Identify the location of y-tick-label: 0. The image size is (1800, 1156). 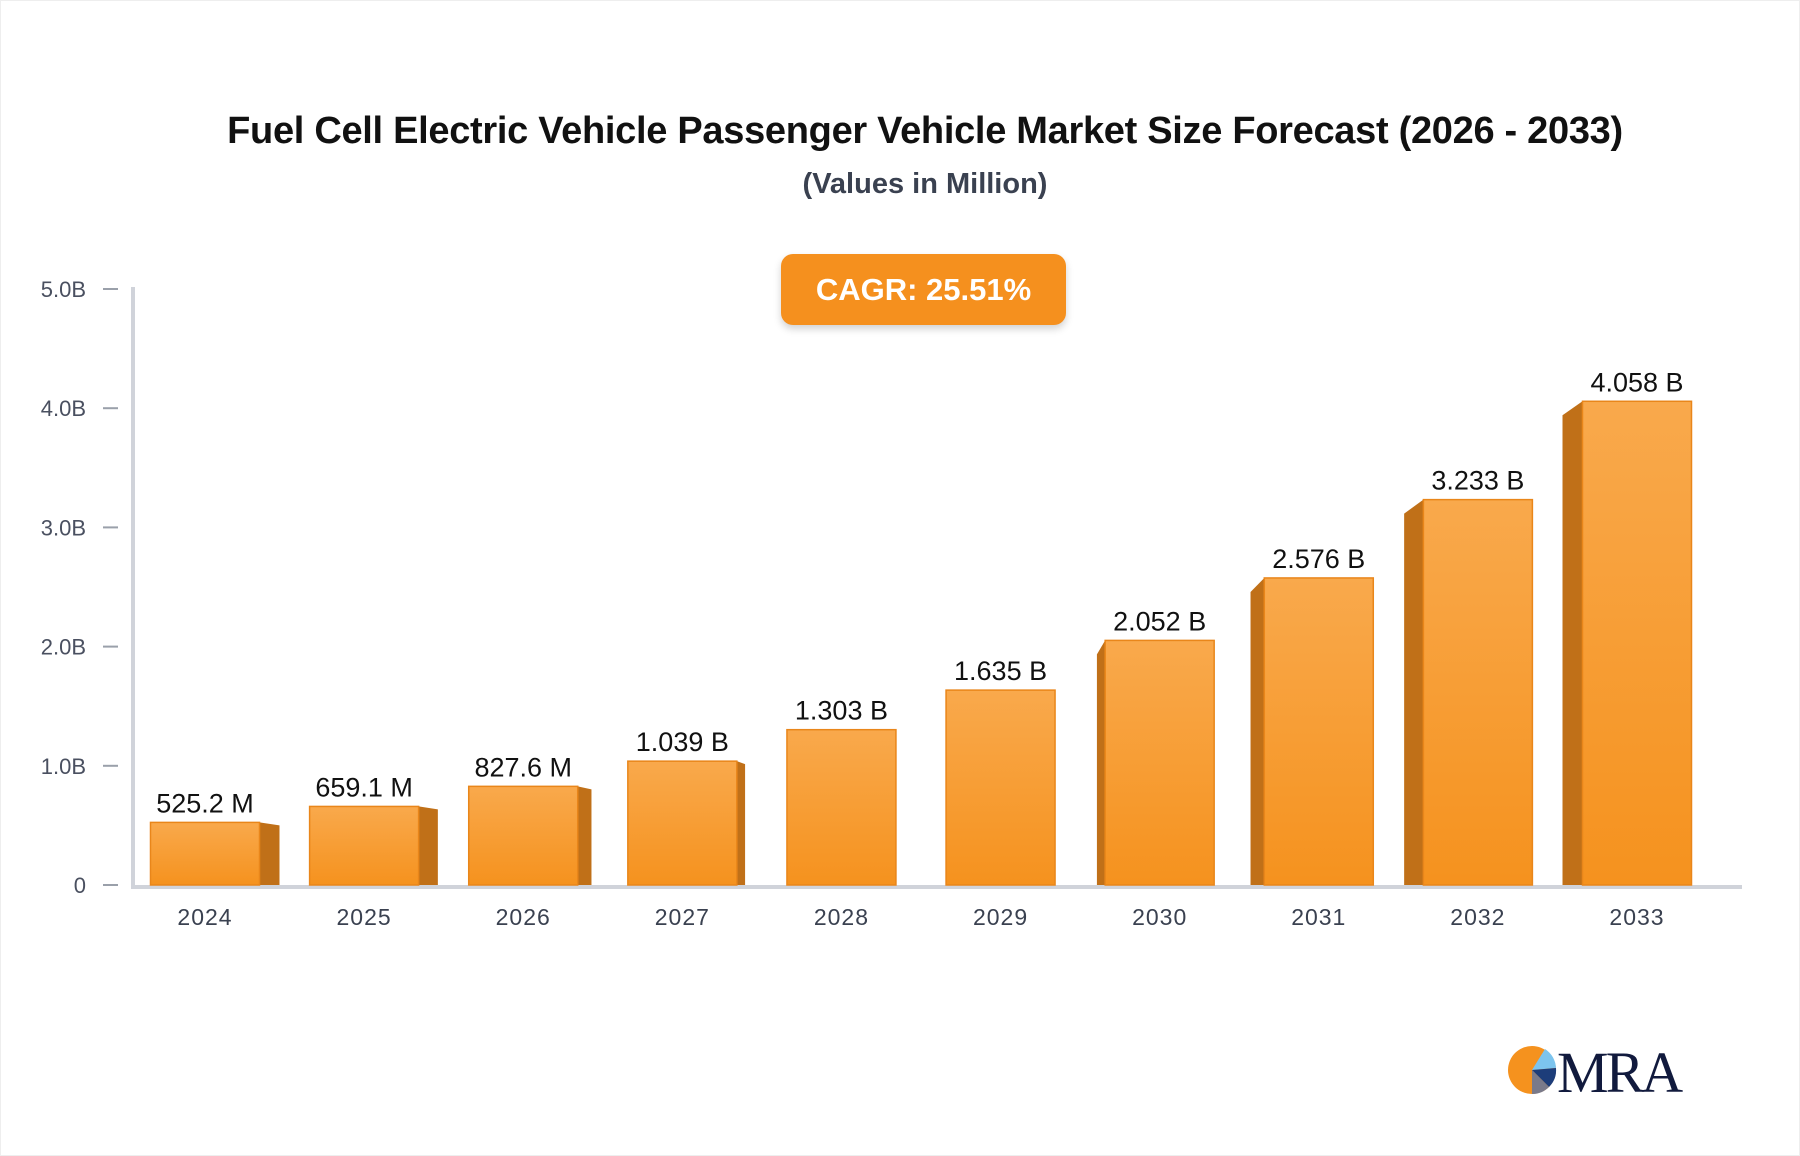
(80, 885).